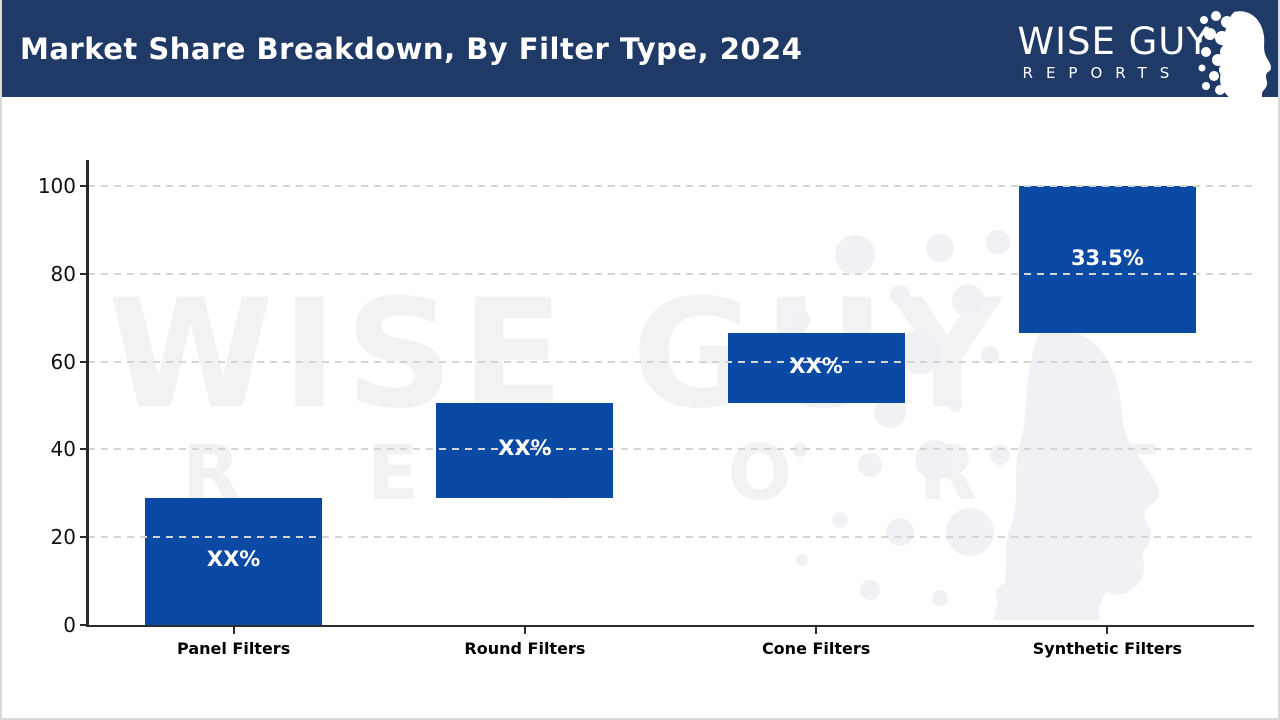  Describe the element at coordinates (56, 186) in the screenshot. I see `y-axis-tick-100: 100` at that location.